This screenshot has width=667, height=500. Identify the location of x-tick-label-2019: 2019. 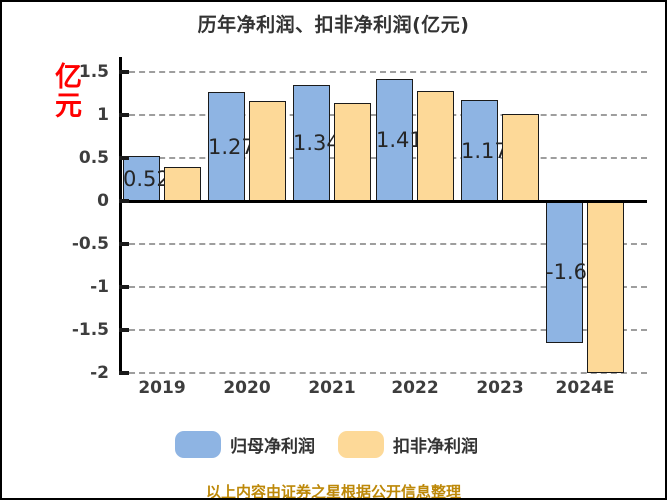
(162, 388).